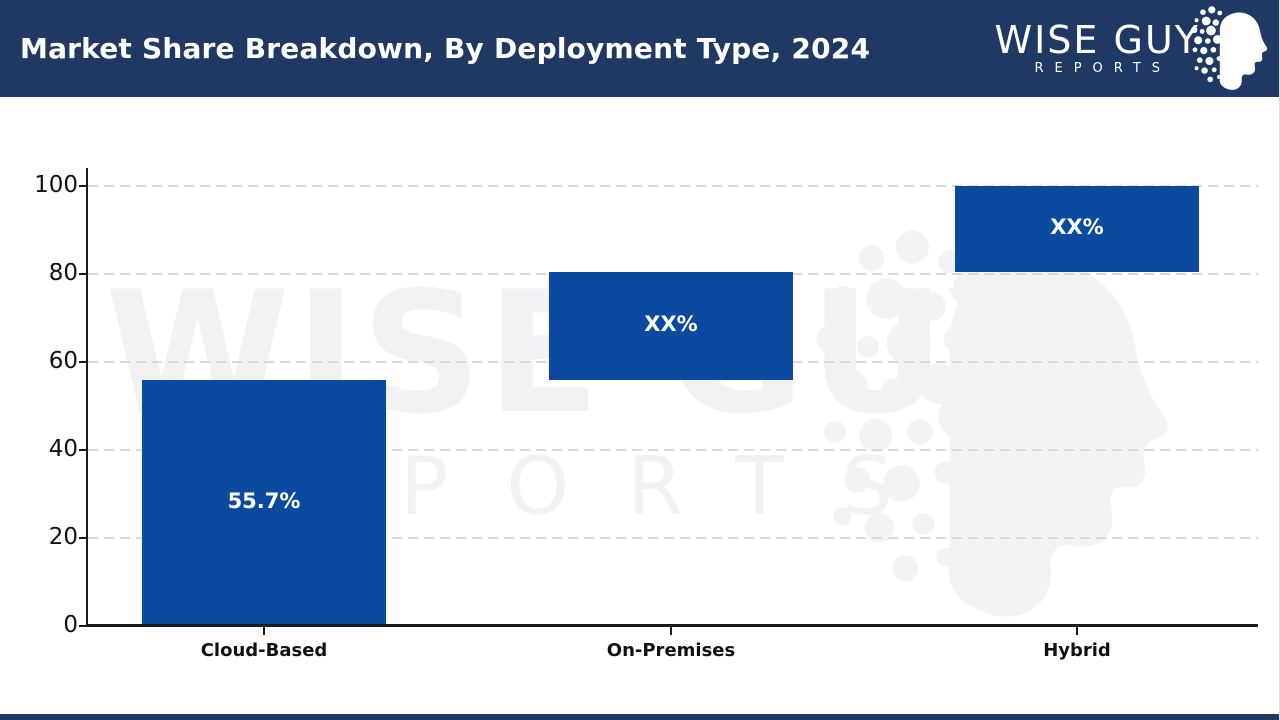  I want to click on y-tick-label: 40, so click(63, 448).